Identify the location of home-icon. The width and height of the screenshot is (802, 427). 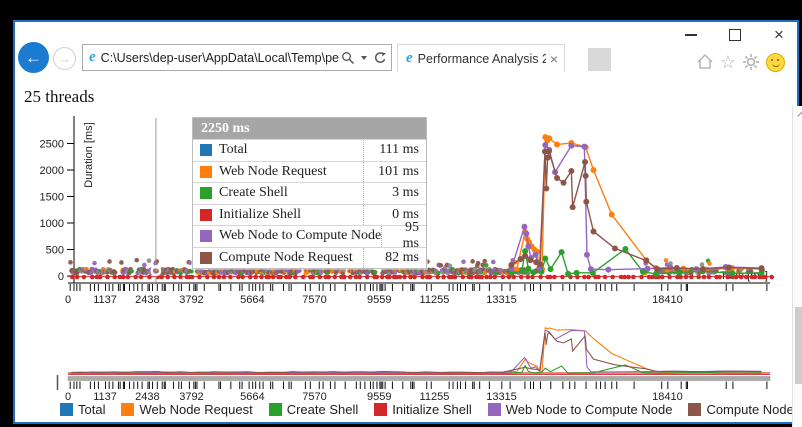
(705, 62).